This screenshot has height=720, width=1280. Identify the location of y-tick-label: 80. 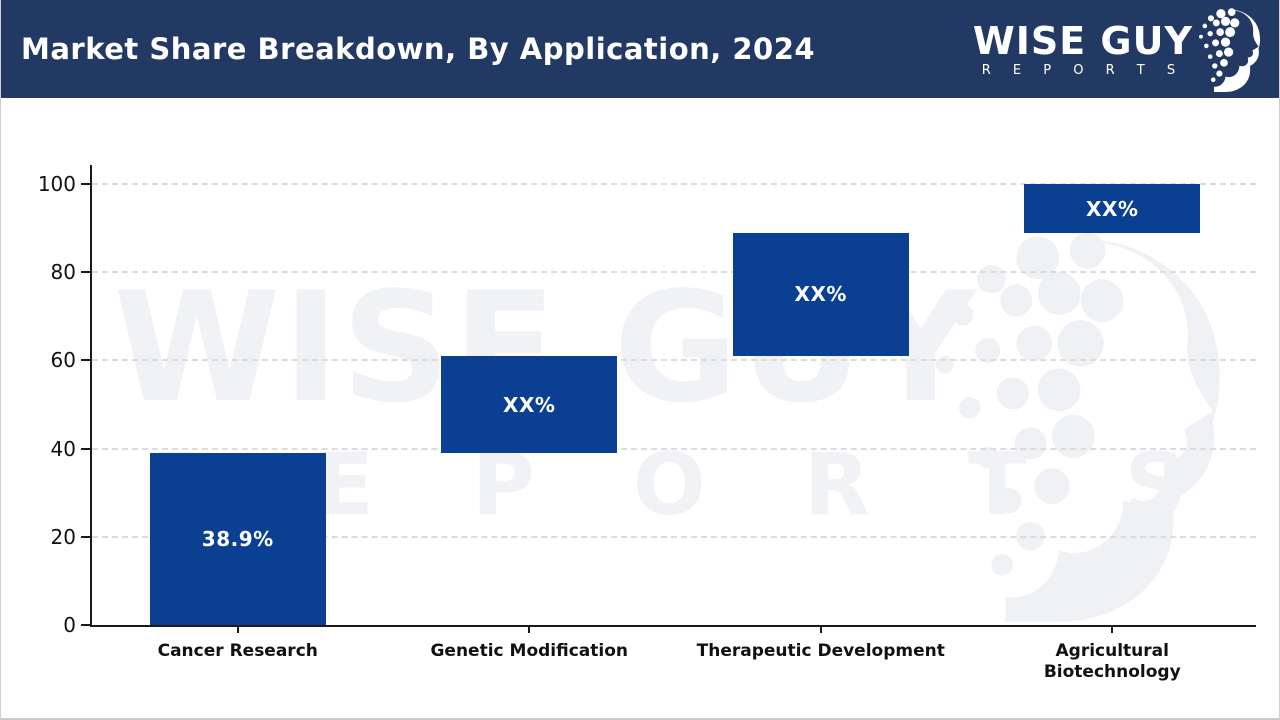
(63, 272).